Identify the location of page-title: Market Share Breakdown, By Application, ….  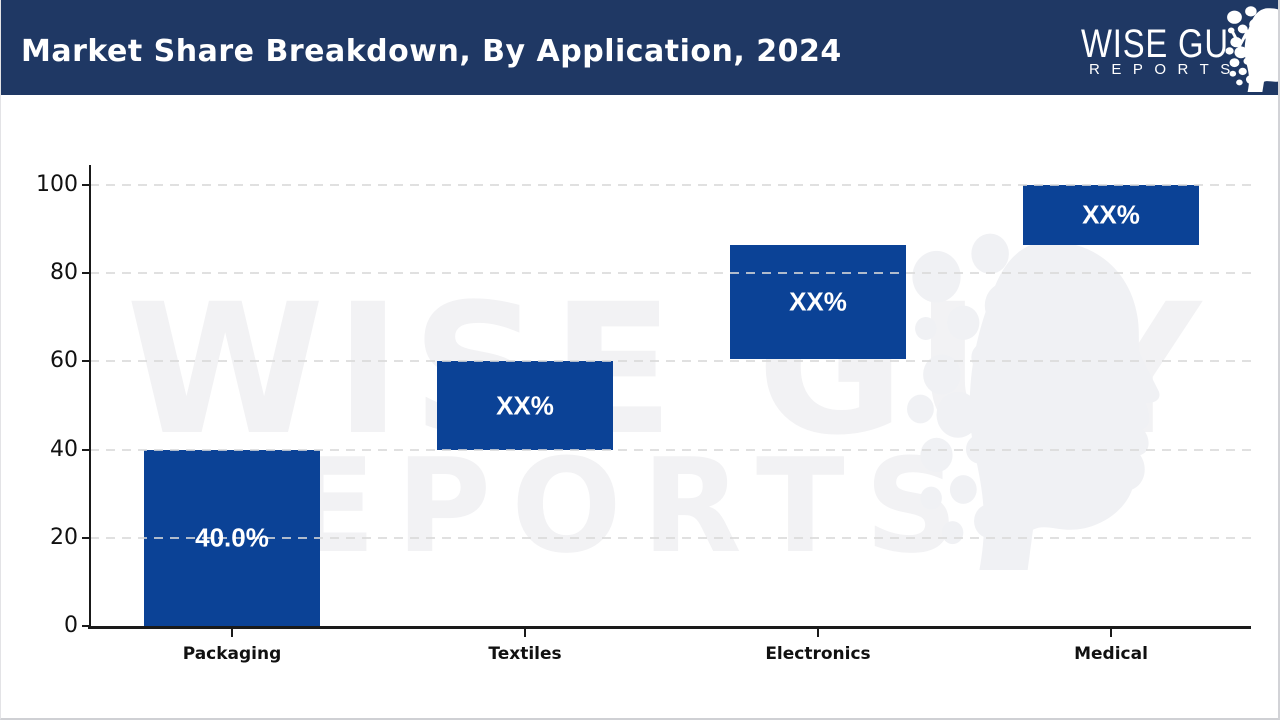
(431, 51).